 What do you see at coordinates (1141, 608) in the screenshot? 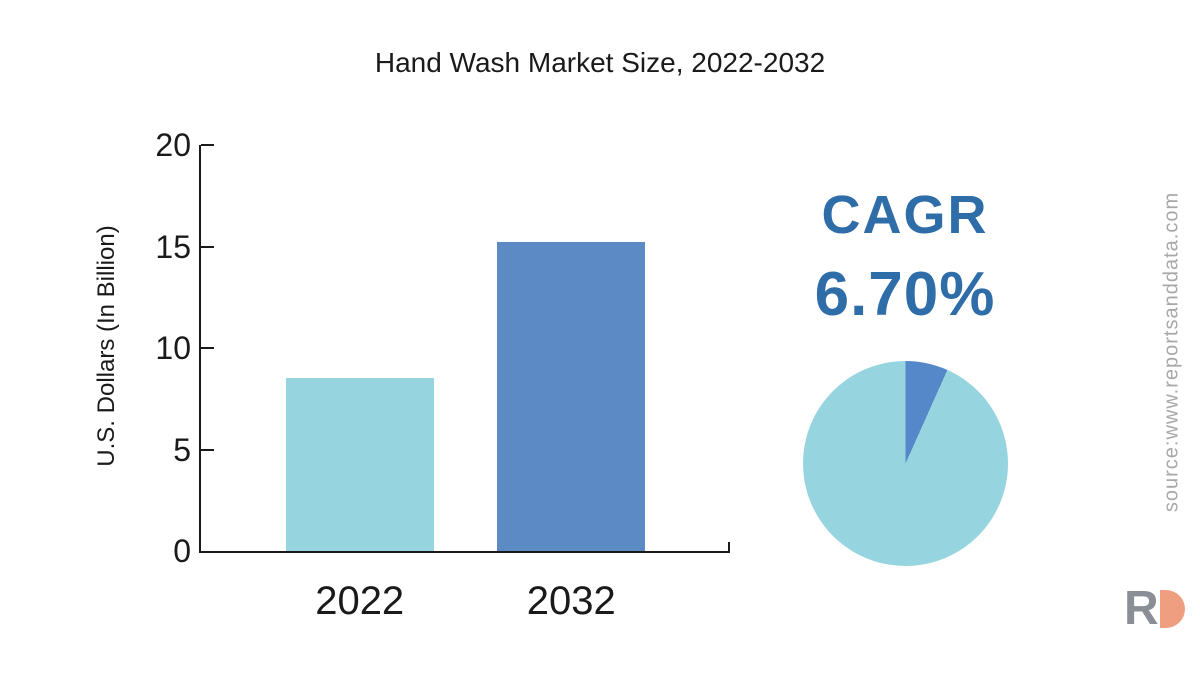
I see `logo-letter-r-icon: R` at bounding box center [1141, 608].